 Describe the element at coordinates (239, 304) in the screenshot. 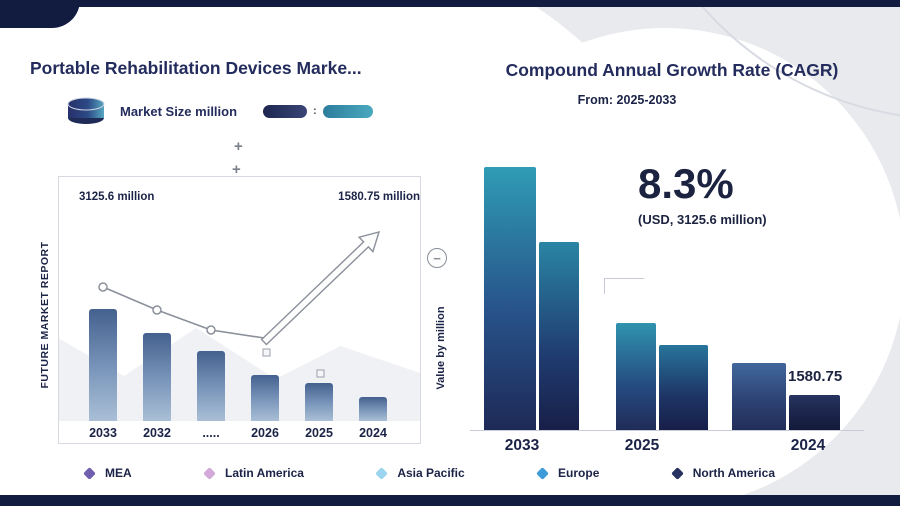

I see `trend-line-arrow` at that location.